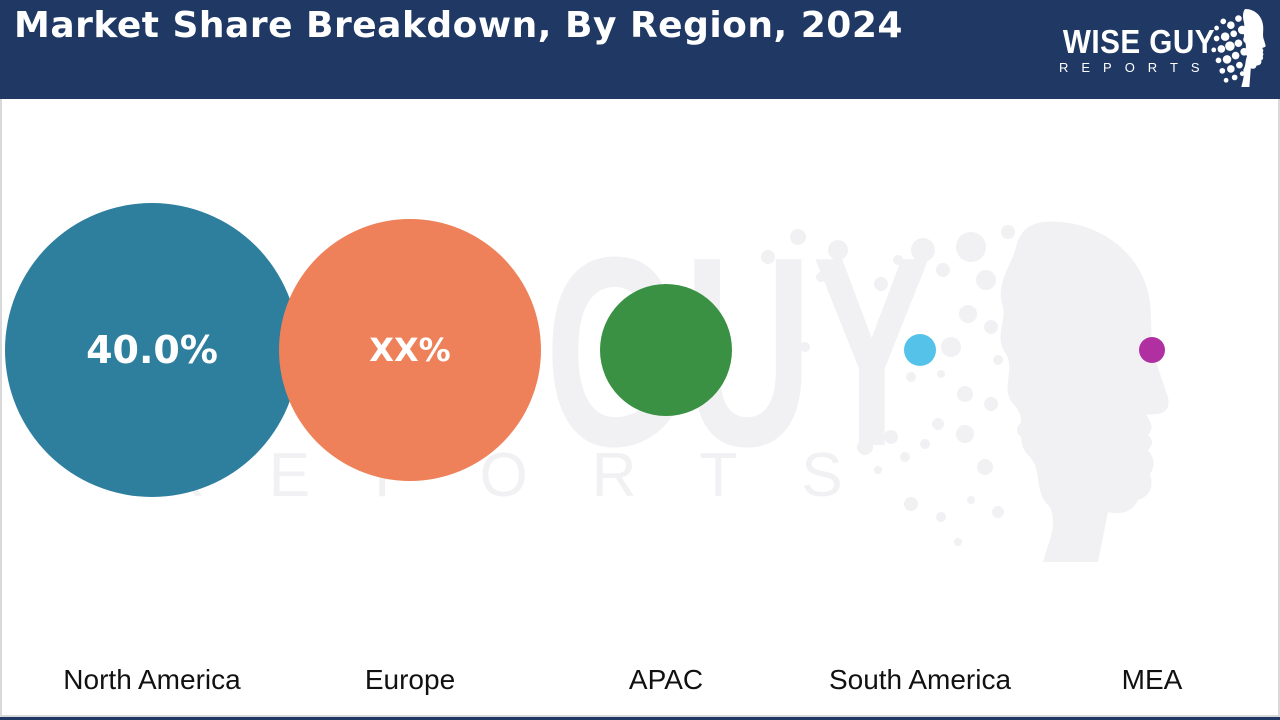 The image size is (1280, 720). I want to click on wise-guy-logo: WISE GUY REPORTS, so click(1156, 48).